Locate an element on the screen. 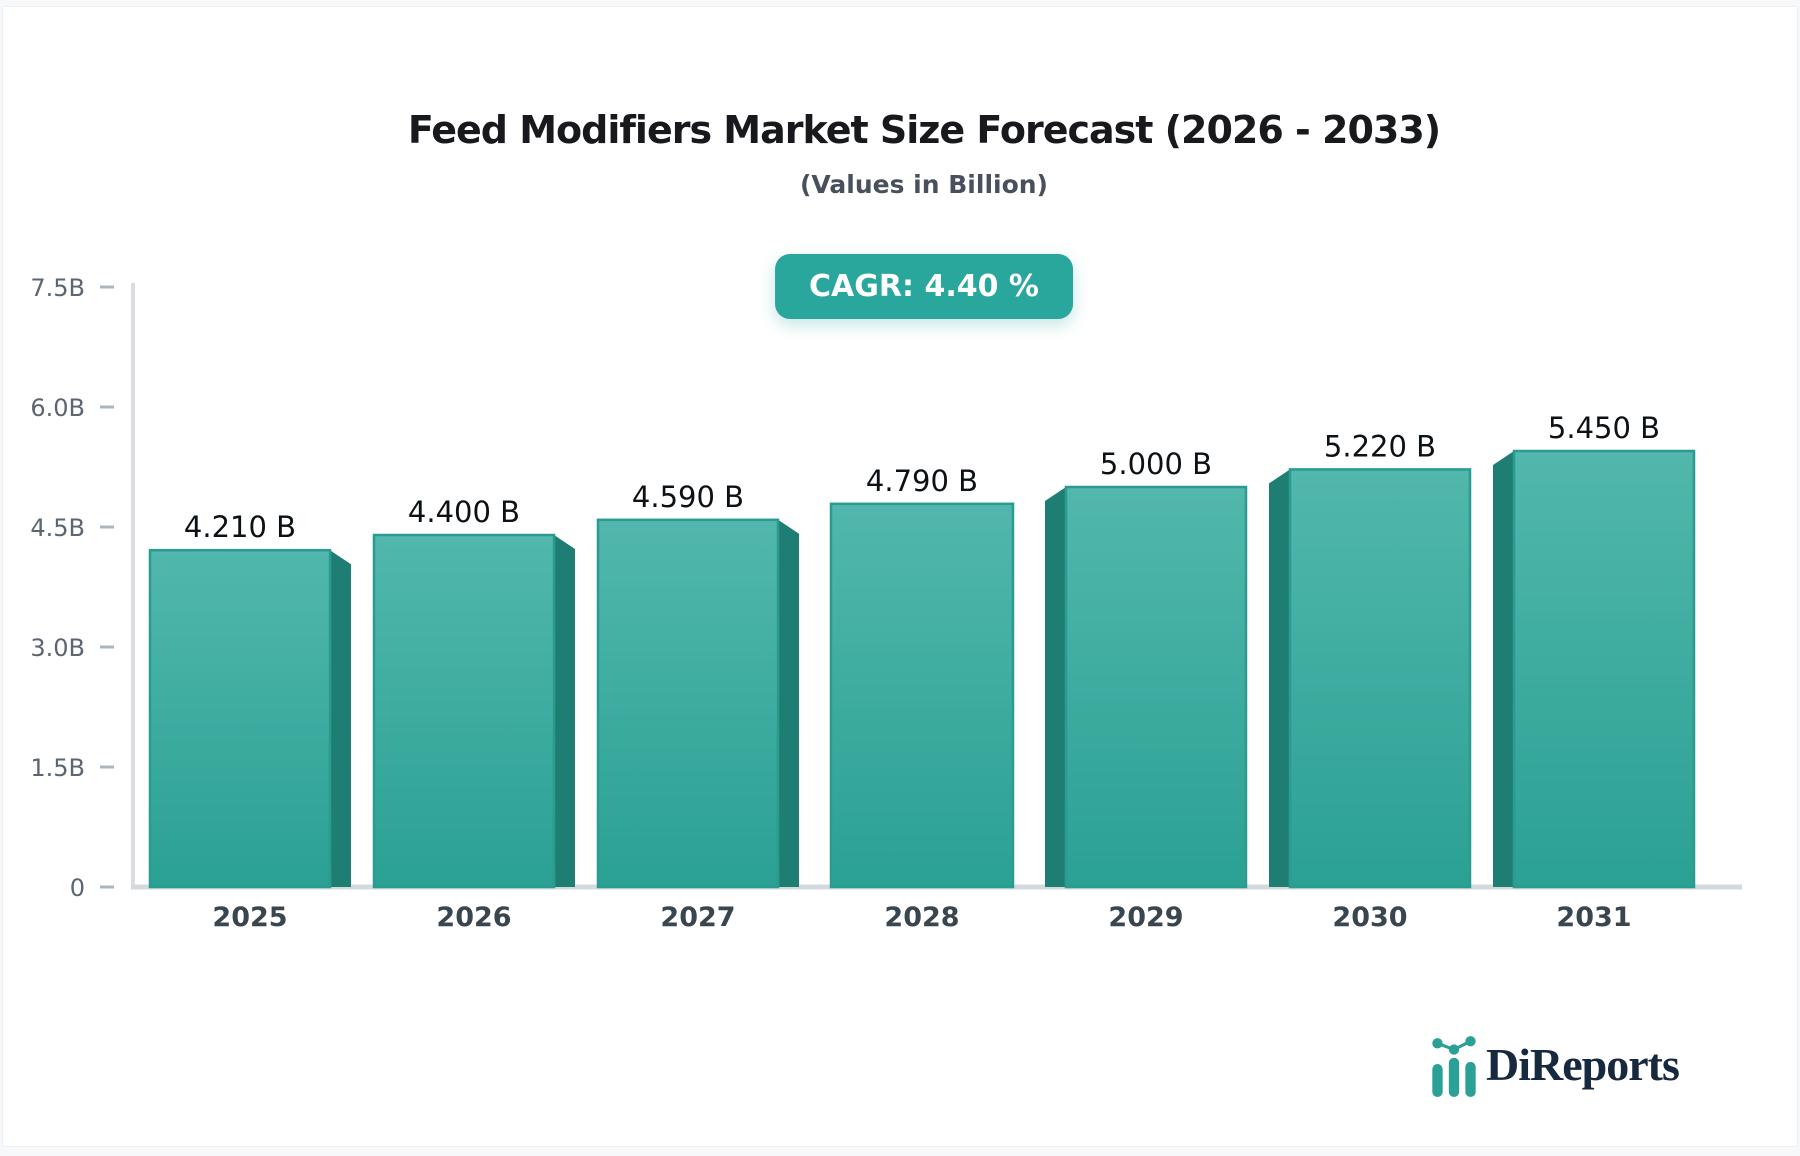 This screenshot has width=1800, height=1156. x-tick-label: 2028 is located at coordinates (921, 917).